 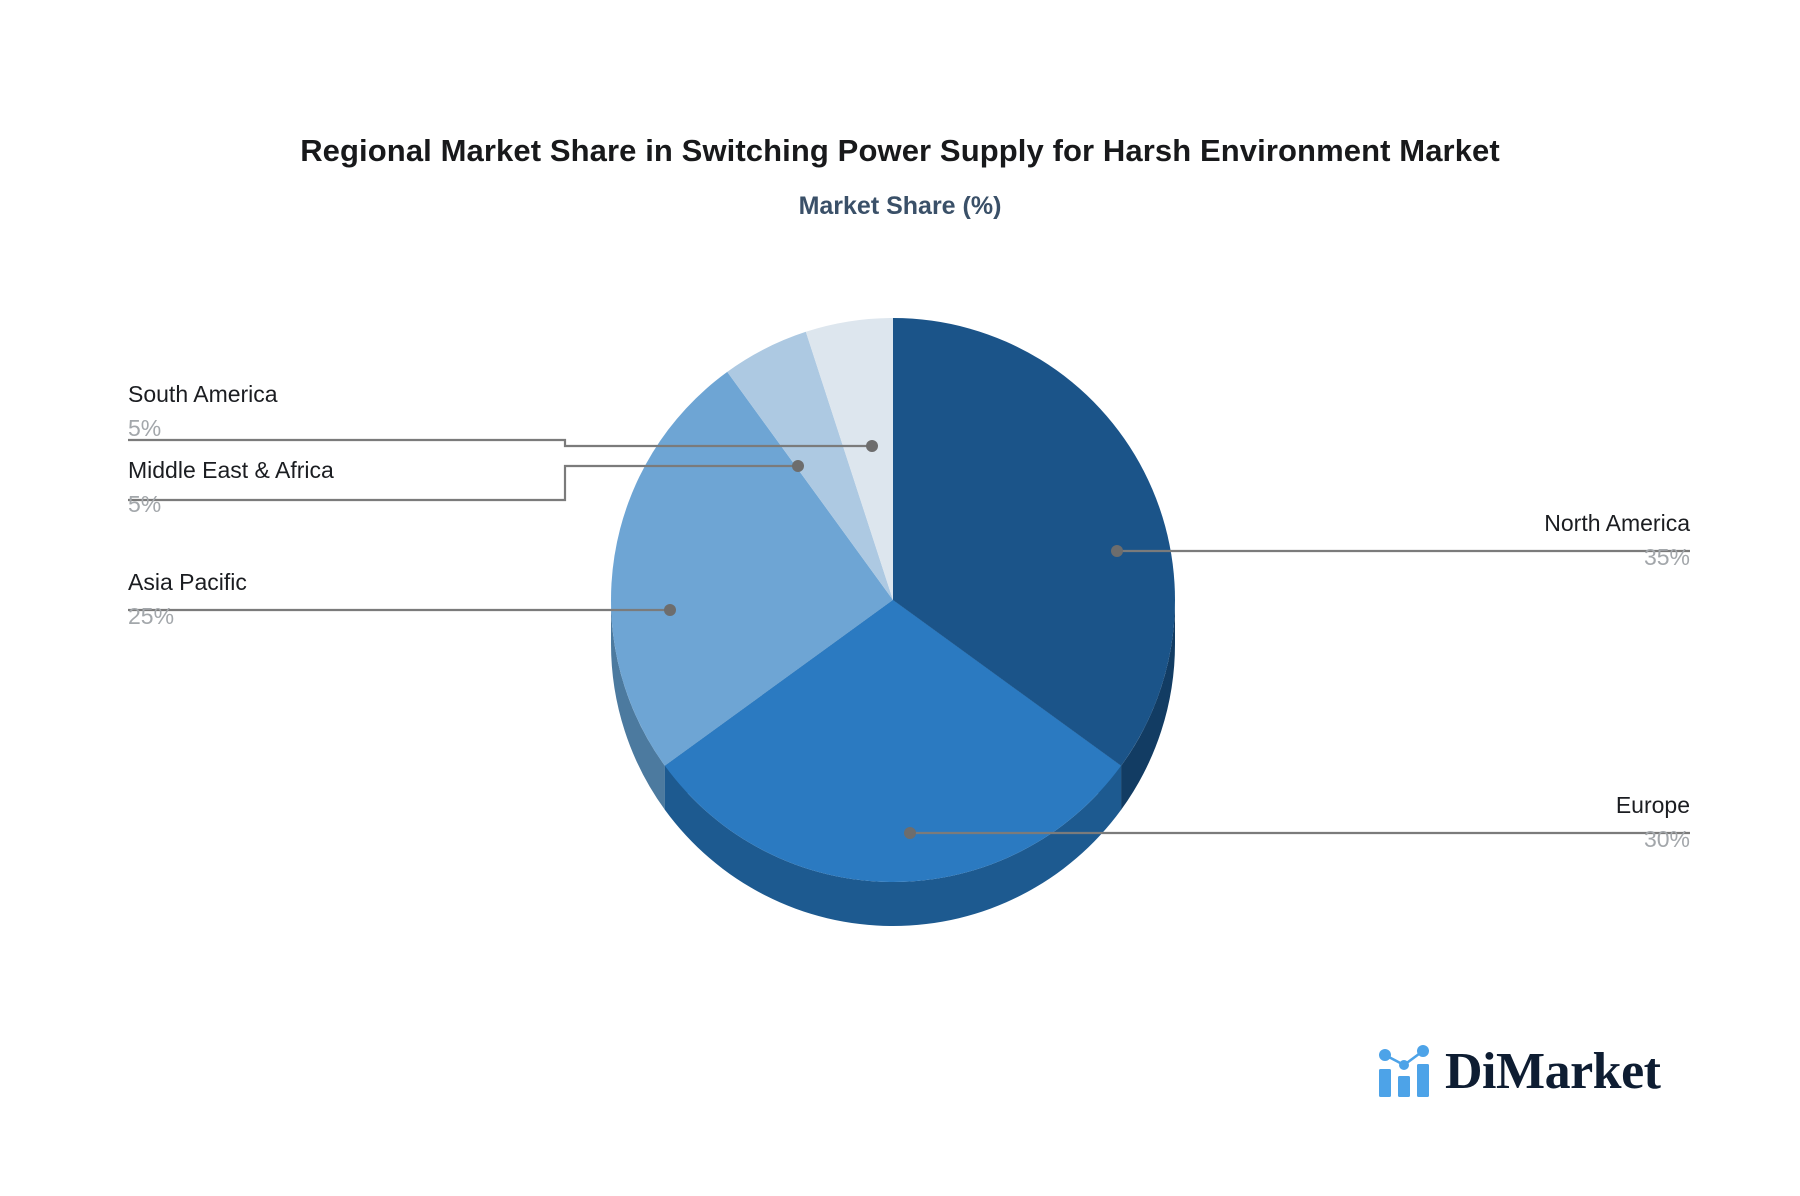 What do you see at coordinates (1666, 557) in the screenshot?
I see `callout-north-america-value: 35%` at bounding box center [1666, 557].